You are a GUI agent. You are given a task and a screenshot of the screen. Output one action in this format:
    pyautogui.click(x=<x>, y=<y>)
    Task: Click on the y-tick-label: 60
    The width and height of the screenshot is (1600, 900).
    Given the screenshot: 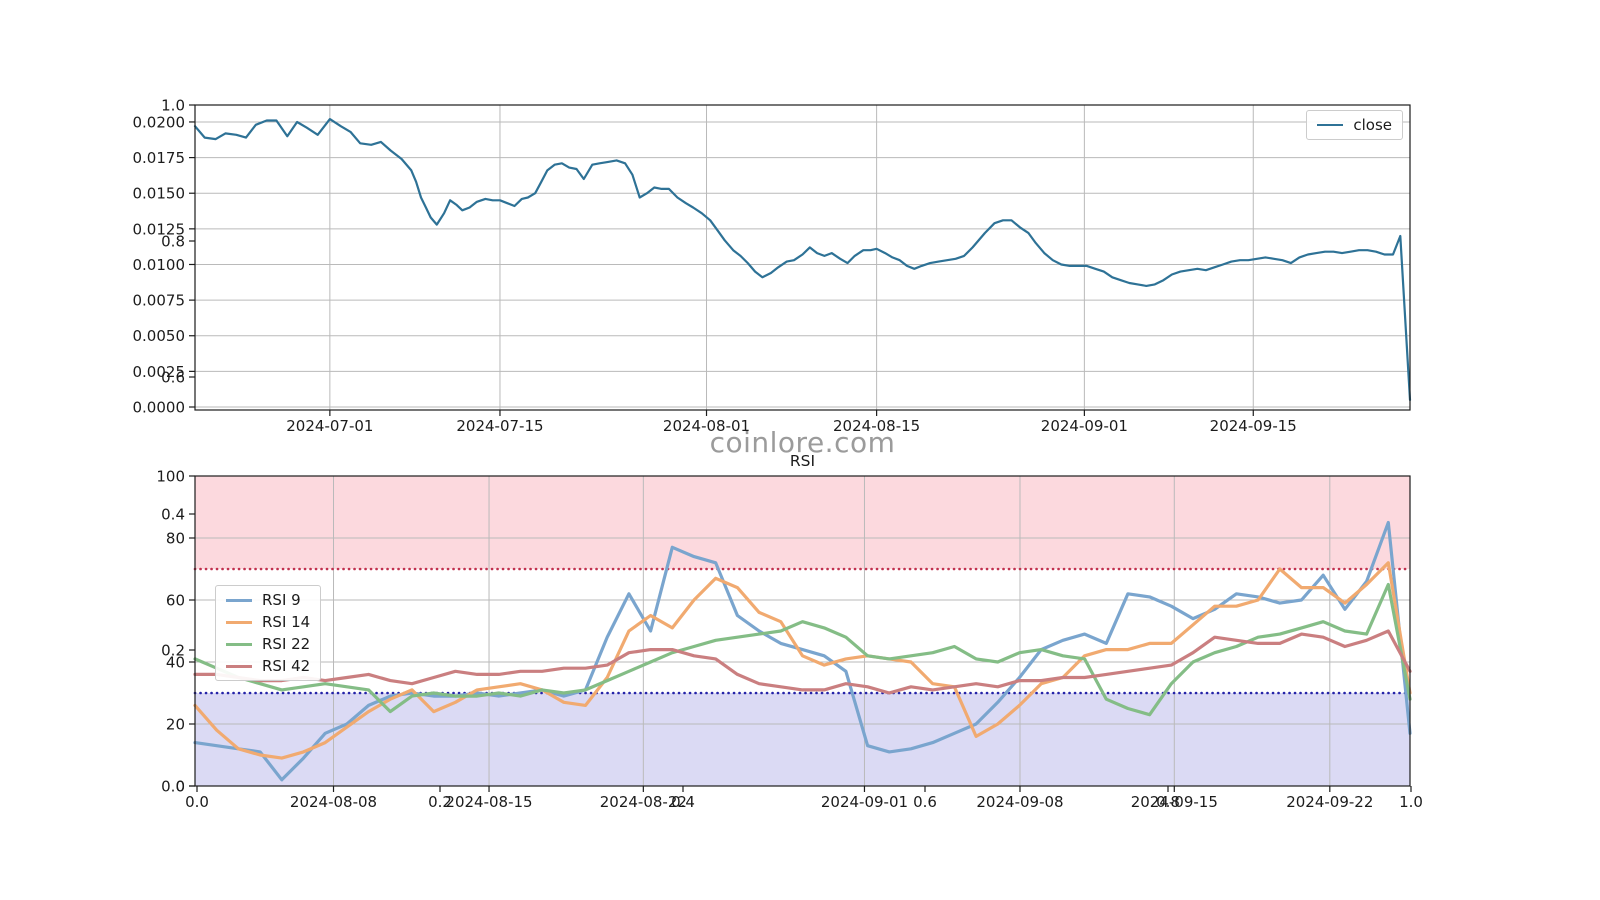 What is the action you would take?
    pyautogui.click(x=175, y=601)
    